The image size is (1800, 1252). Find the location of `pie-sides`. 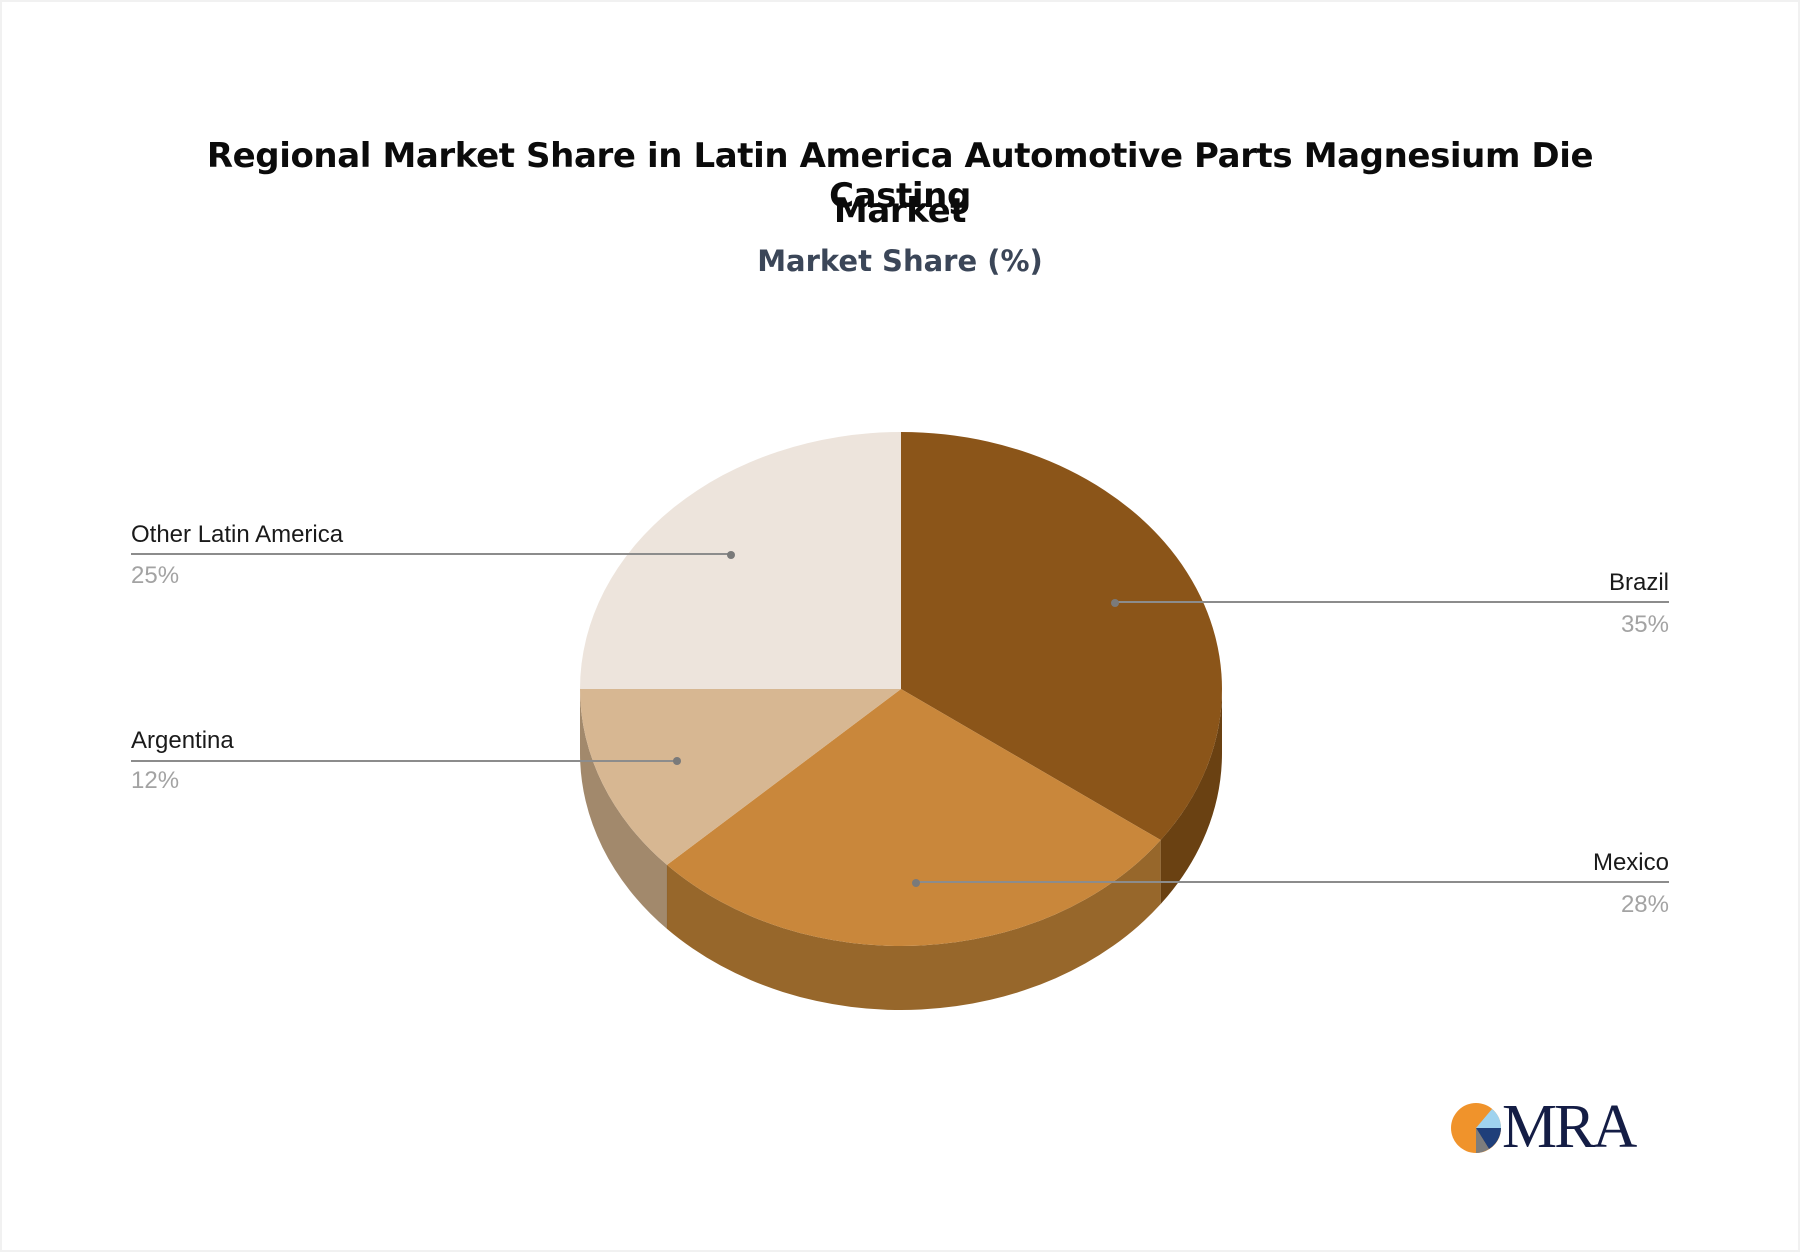

pie-sides is located at coordinates (901, 850).